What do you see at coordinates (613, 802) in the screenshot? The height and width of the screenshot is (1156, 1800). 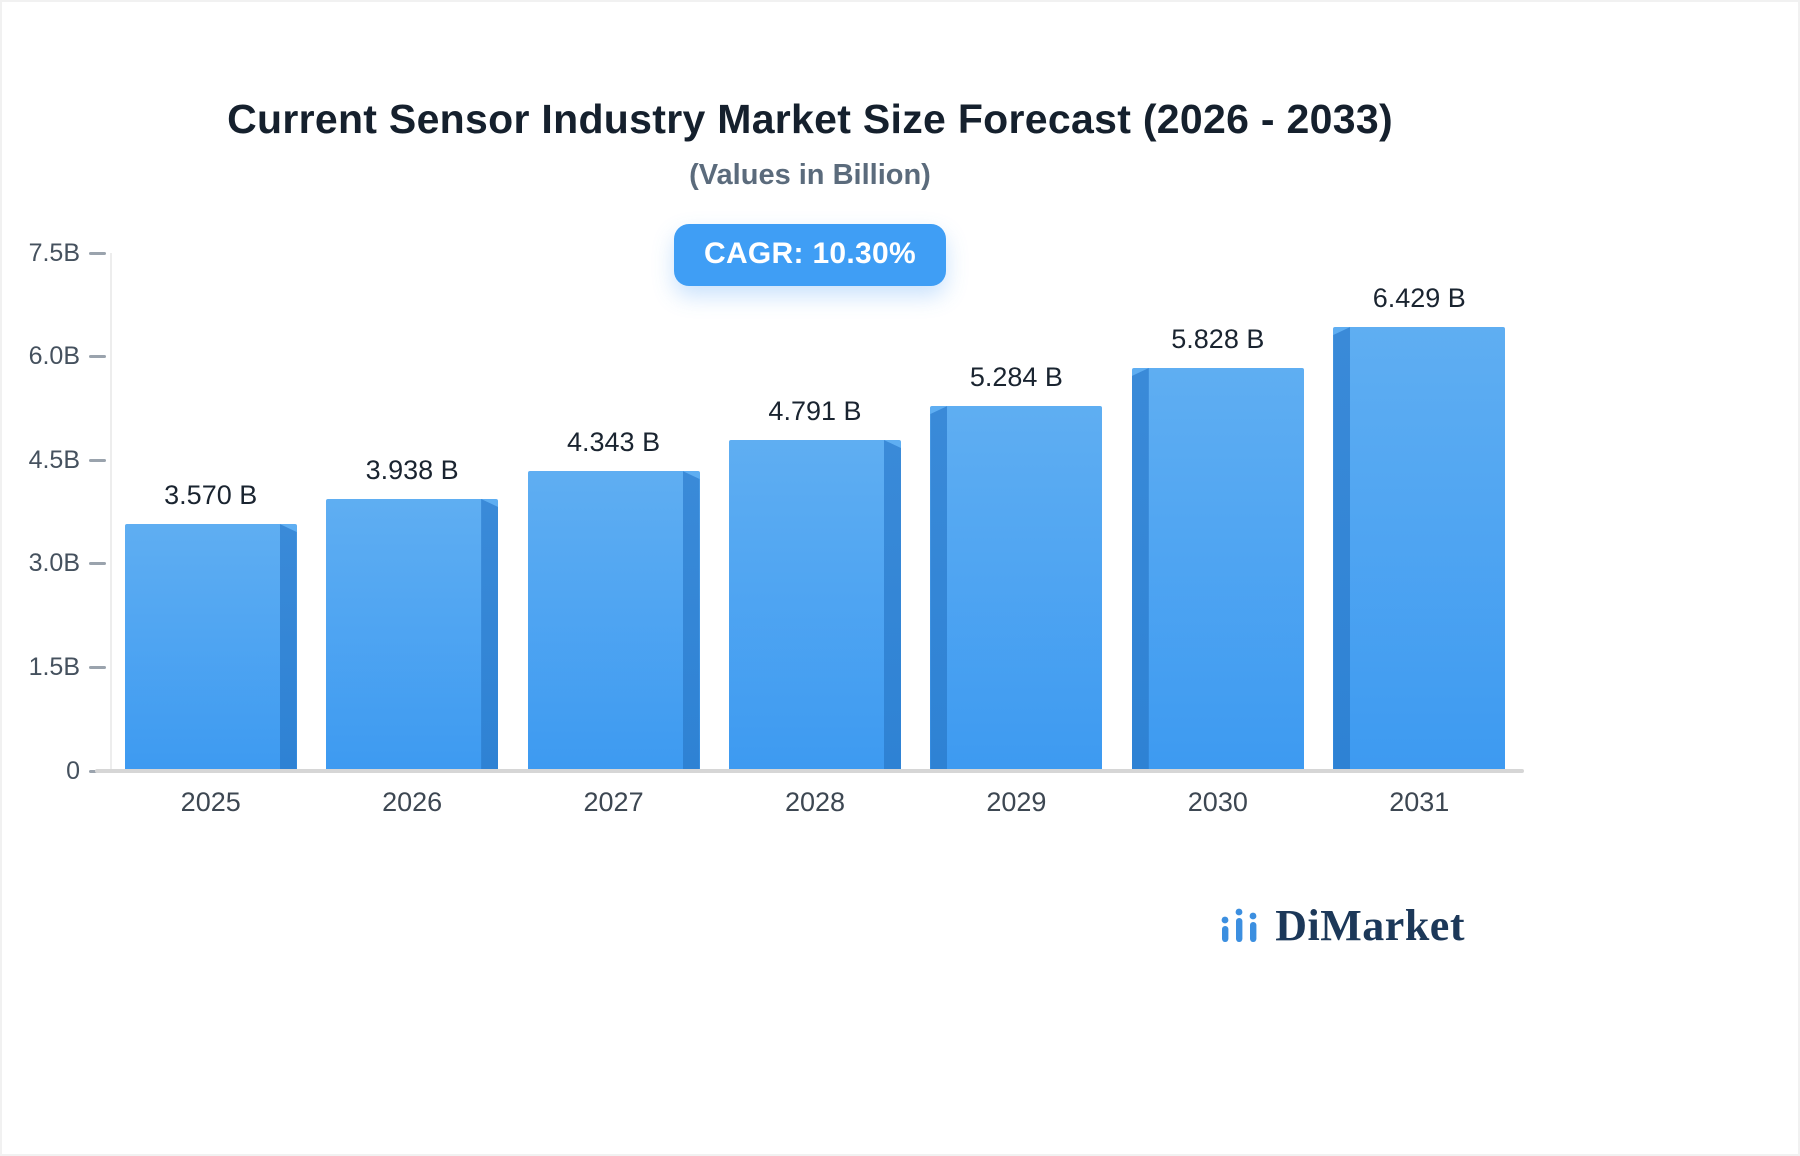 I see `x-axis-label: 2027` at bounding box center [613, 802].